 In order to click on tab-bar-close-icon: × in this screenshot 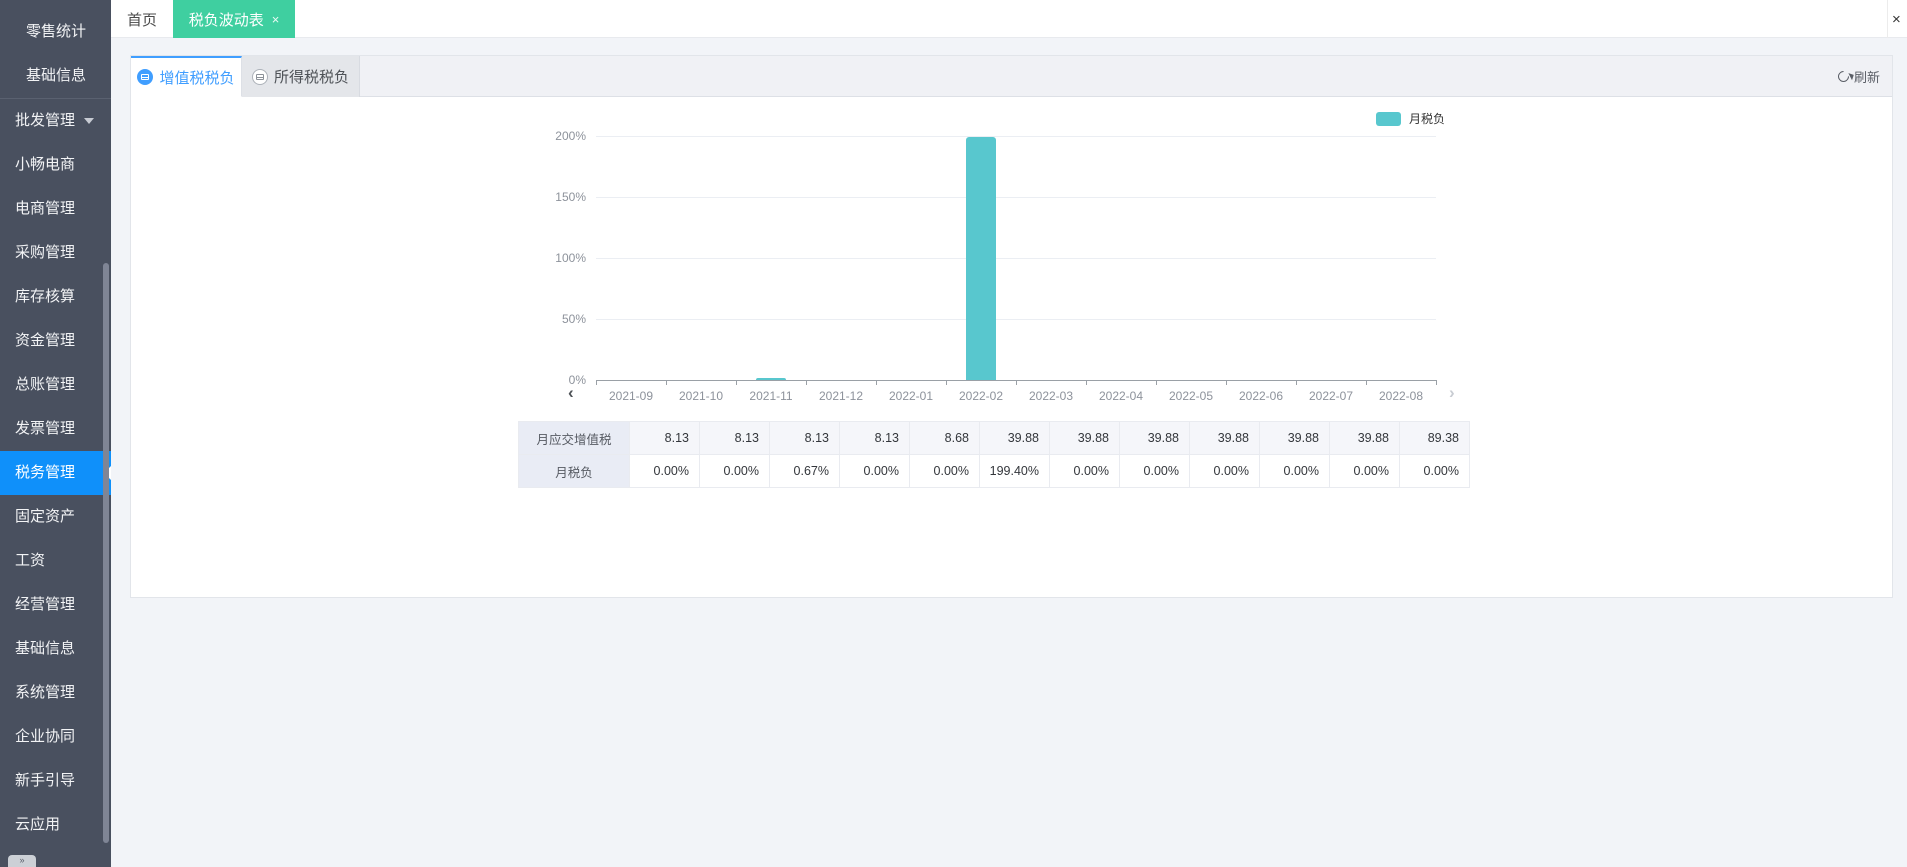, I will do `click(1896, 19)`.